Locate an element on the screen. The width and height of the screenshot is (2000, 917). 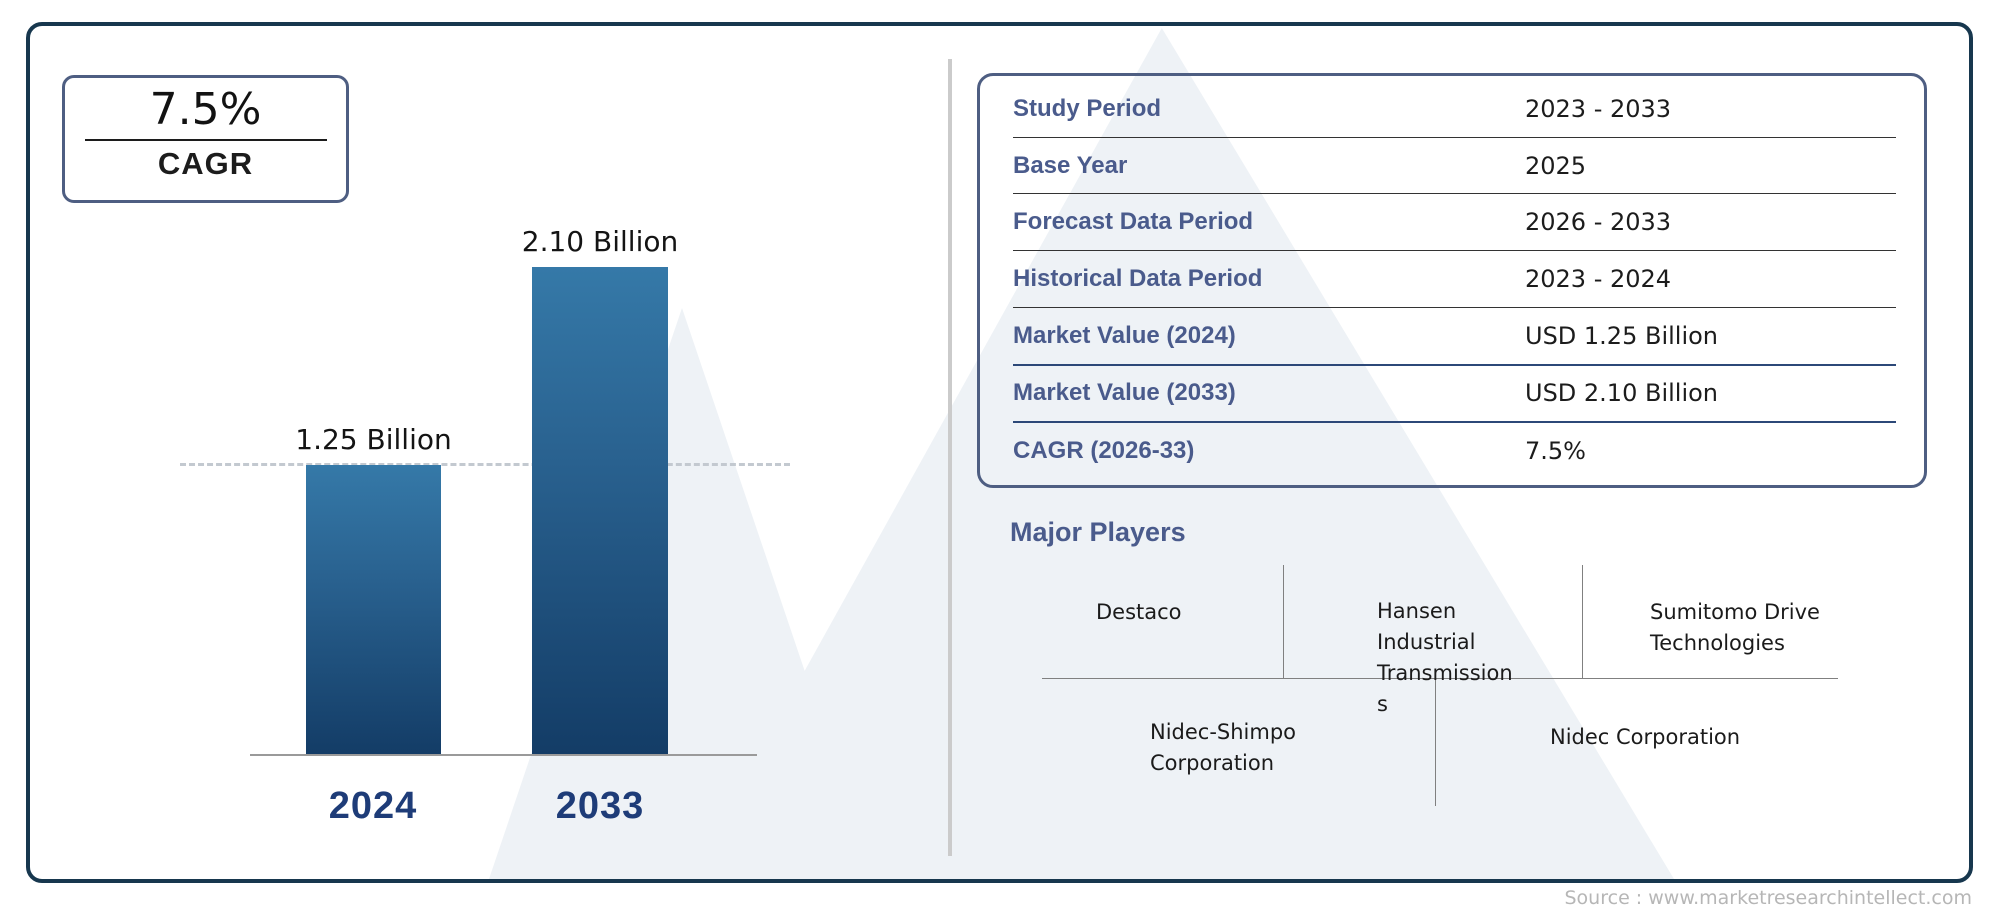
major-players-heading: Major Players is located at coordinates (1098, 532).